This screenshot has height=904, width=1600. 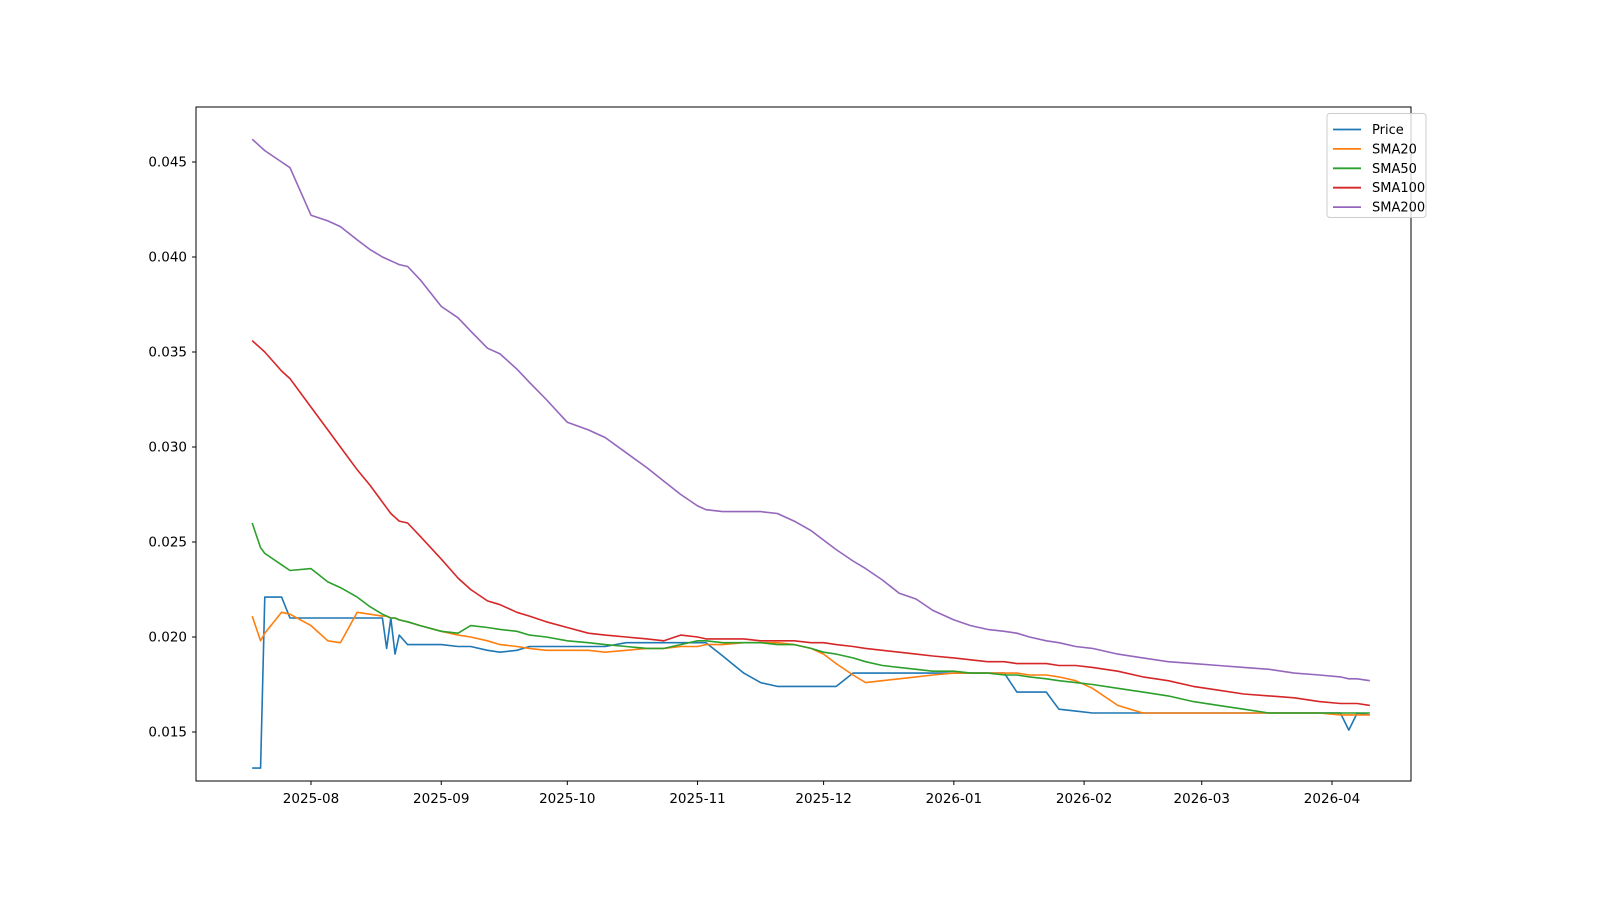 I want to click on legend-label-sma50: SMA50, so click(x=1394, y=169).